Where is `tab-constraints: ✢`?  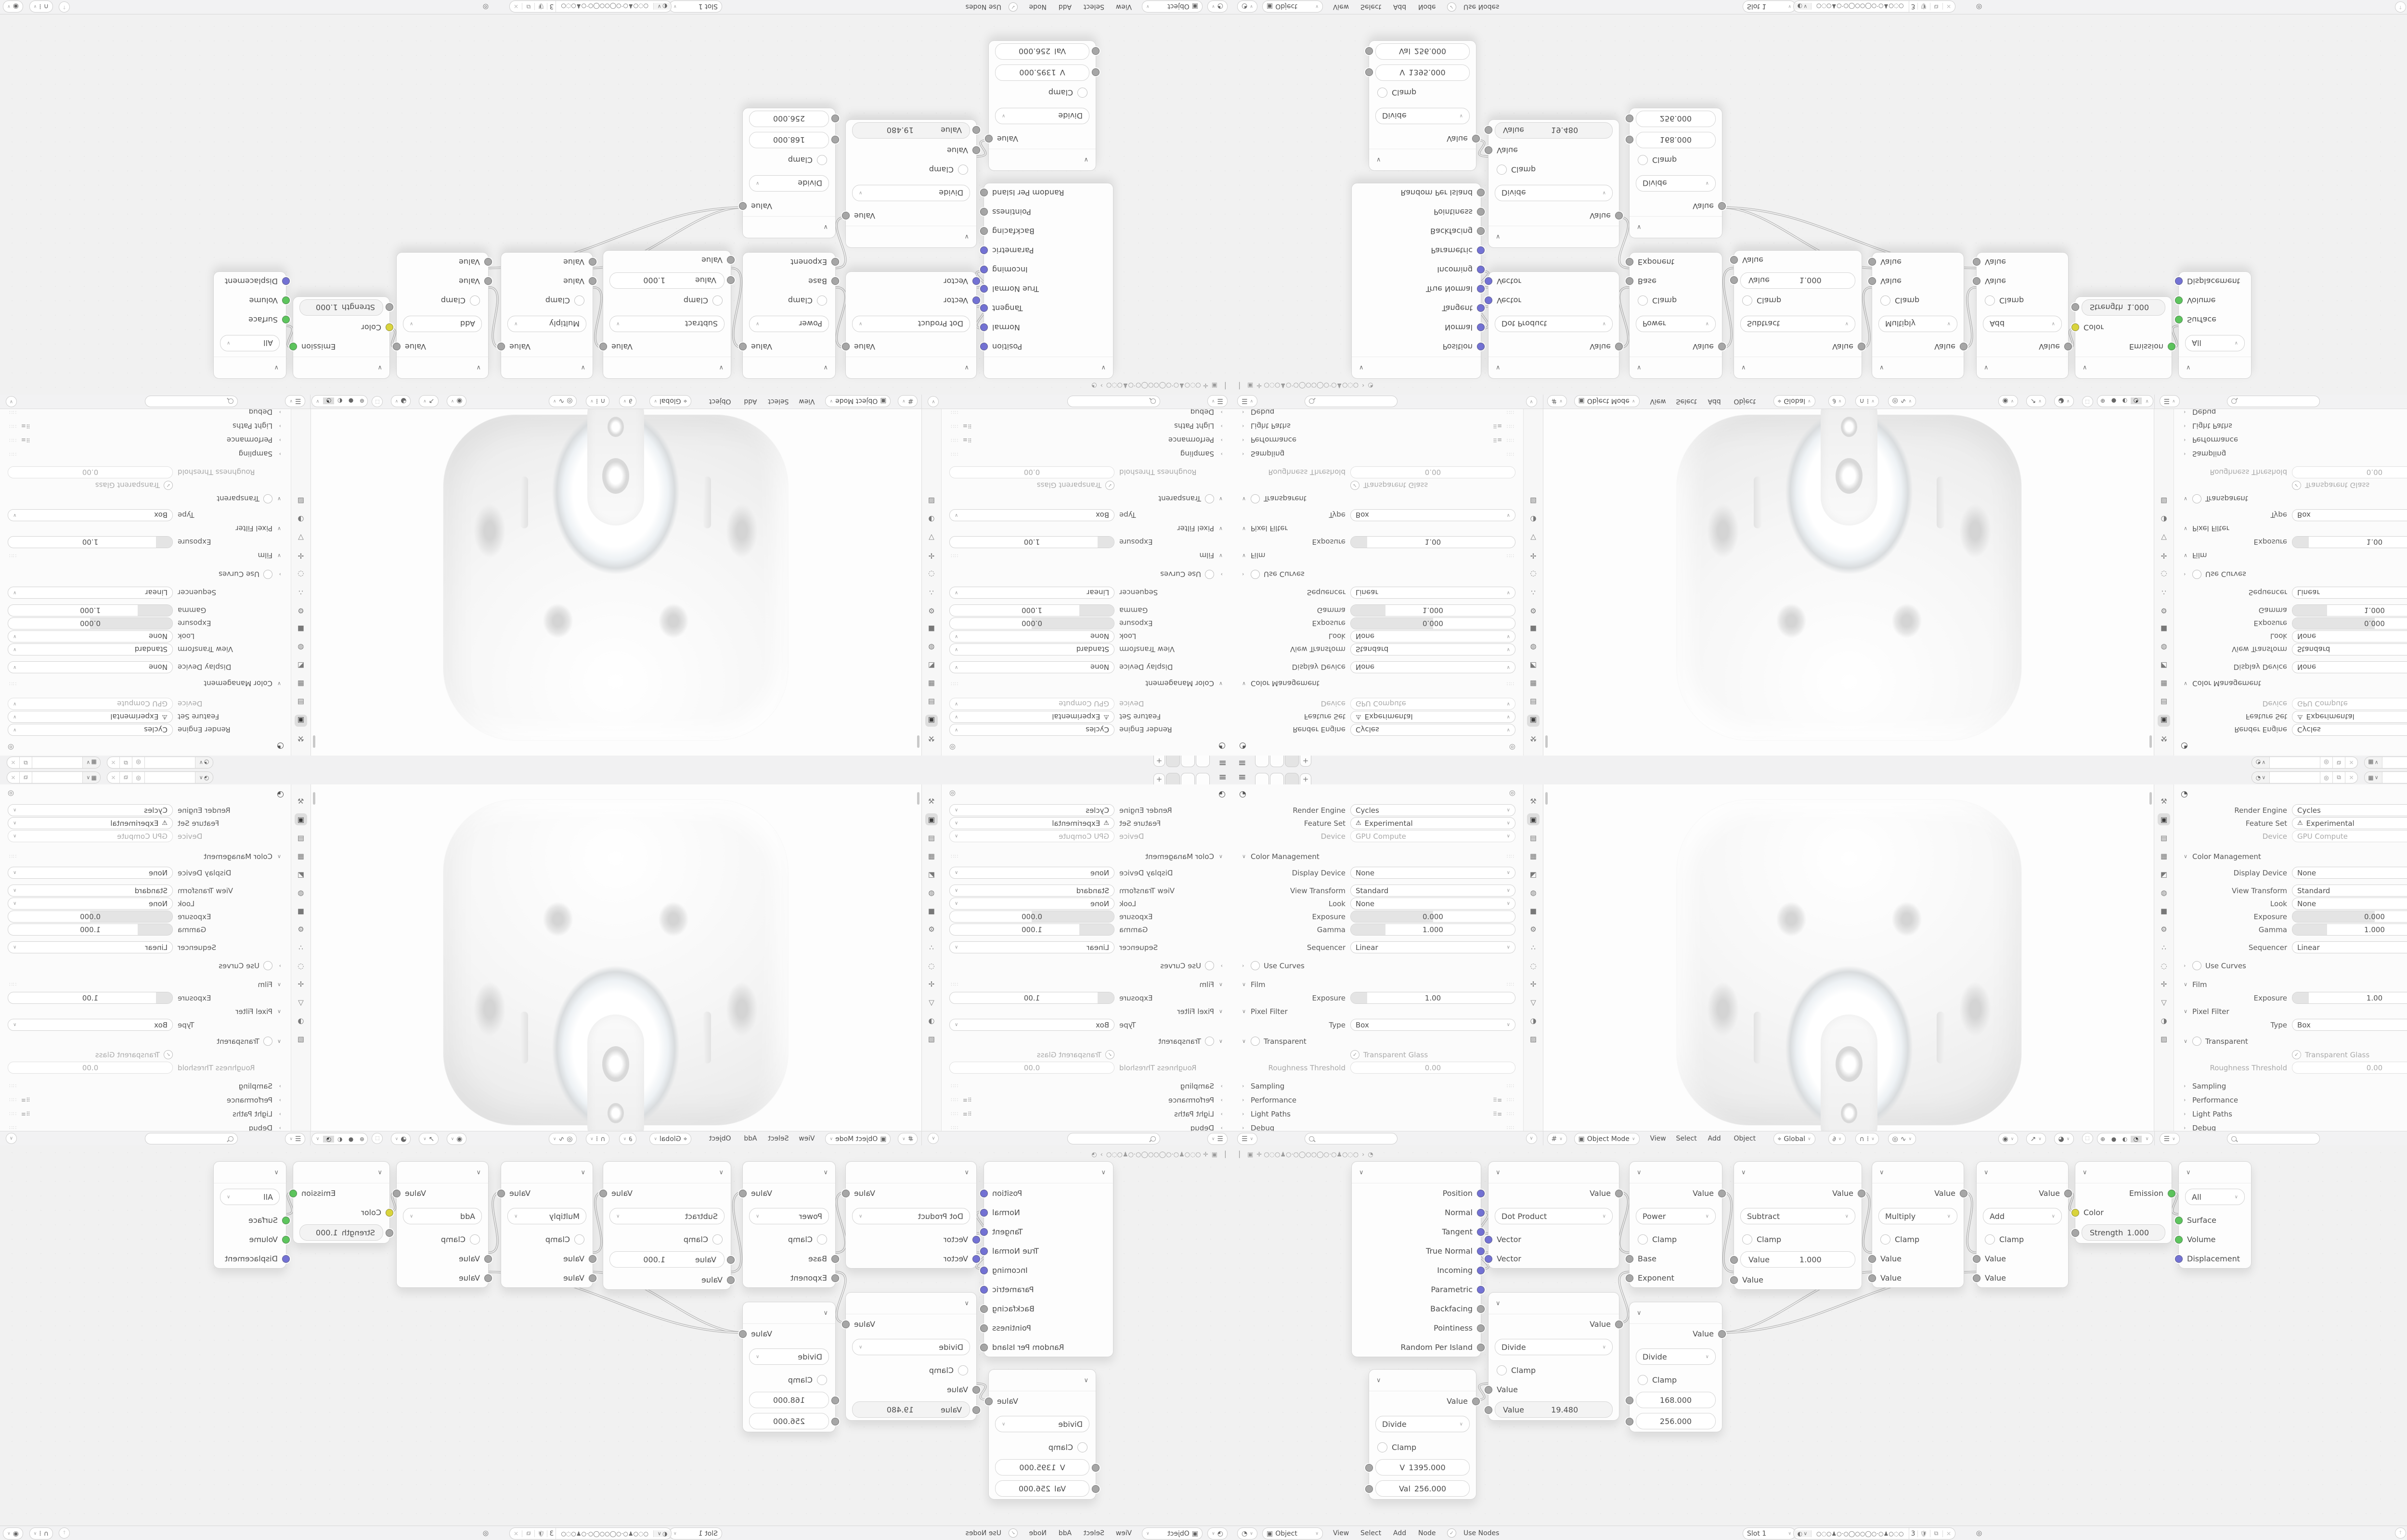
tab-constraints: ✢ is located at coordinates (301, 556).